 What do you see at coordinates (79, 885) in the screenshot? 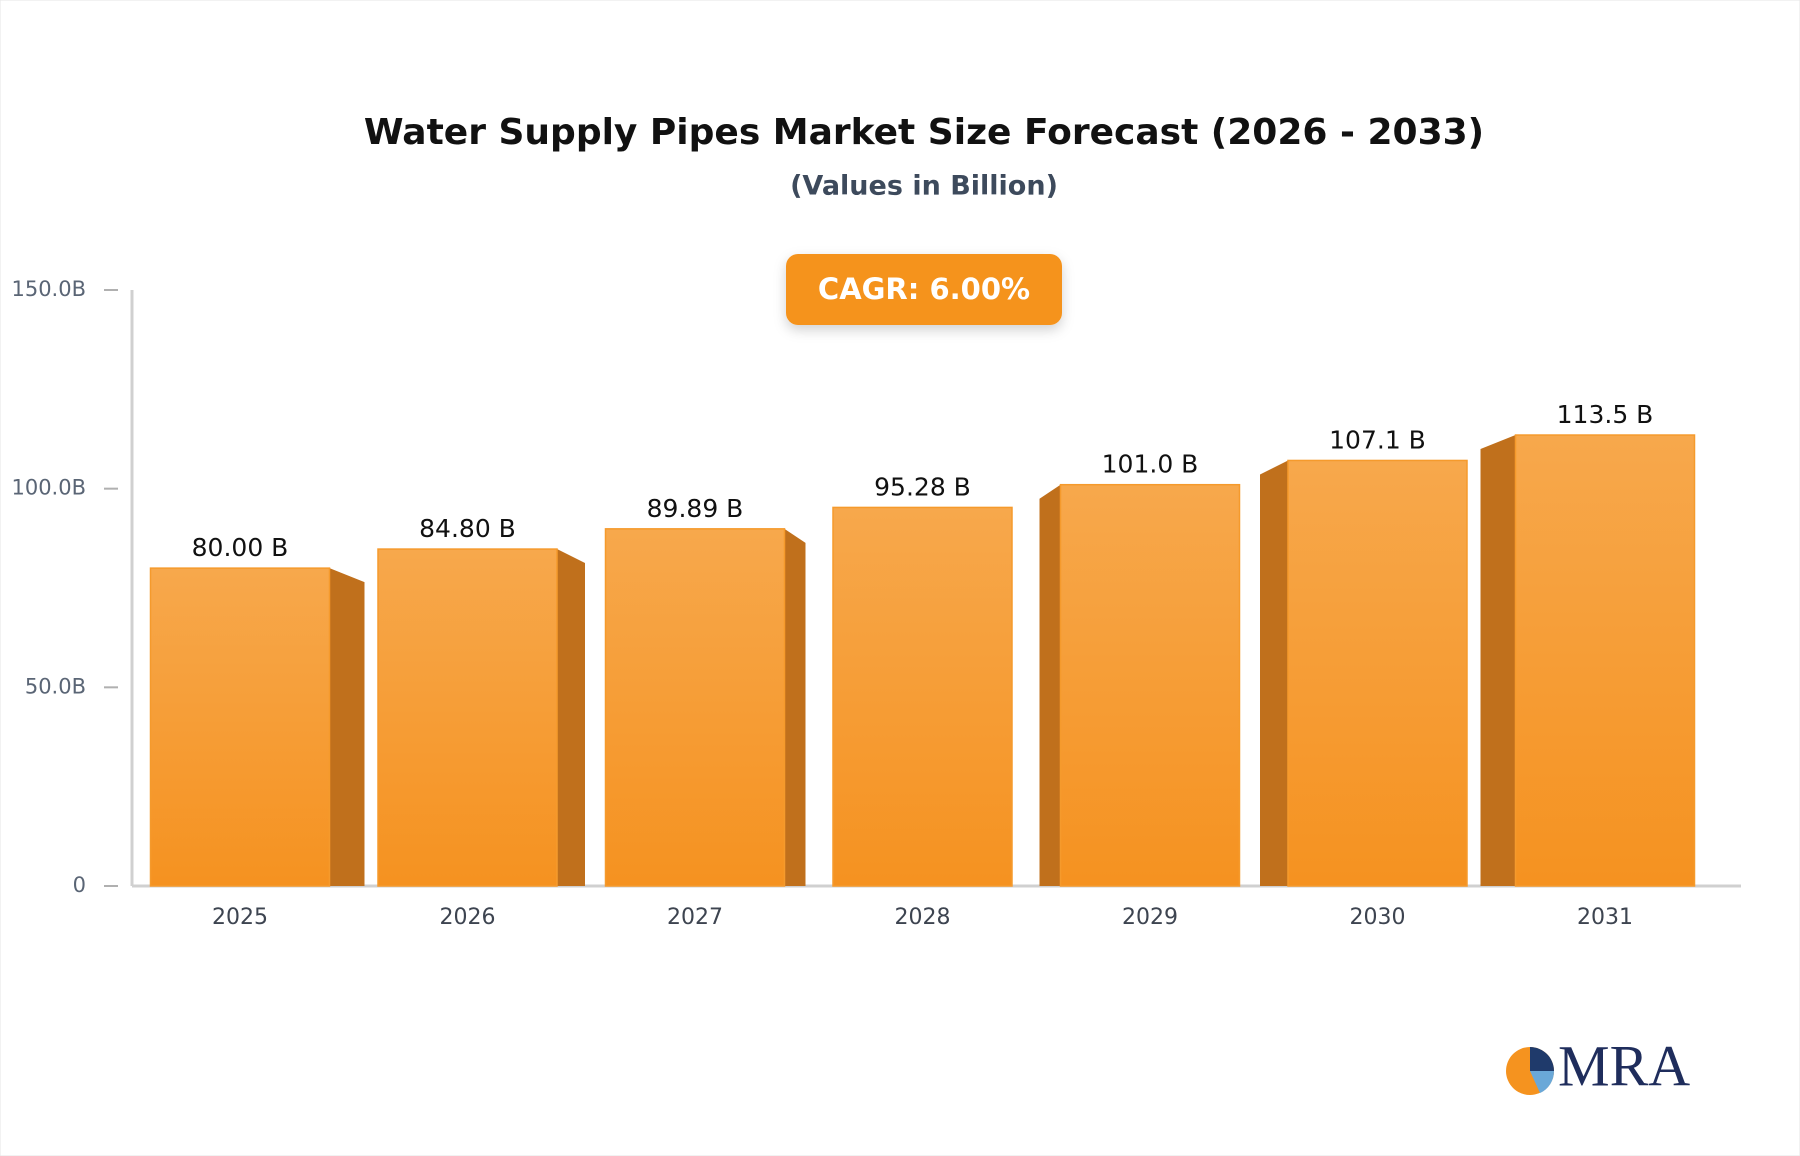
I see `y-tick-label: 0` at bounding box center [79, 885].